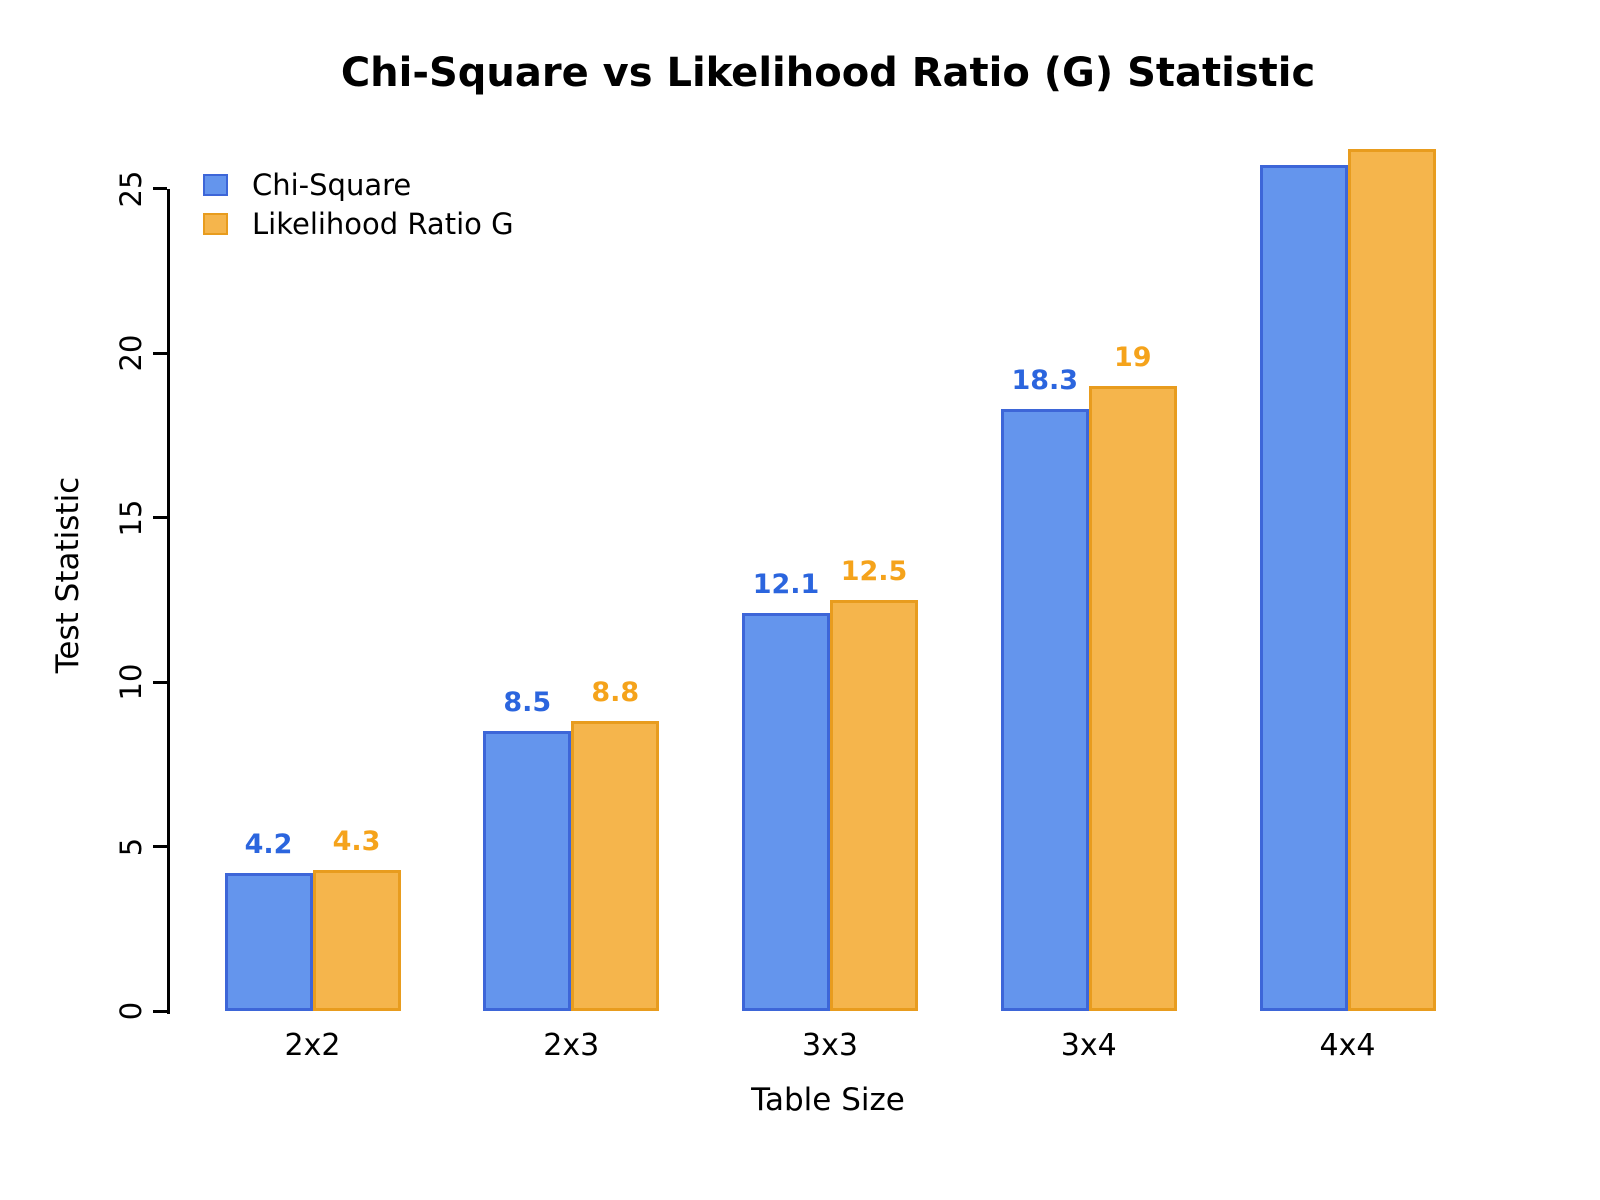 The height and width of the screenshot is (1200, 1600). What do you see at coordinates (356, 841) in the screenshot?
I see `bar-value-label-likelihood-ratio-g-2x2: 4.3` at bounding box center [356, 841].